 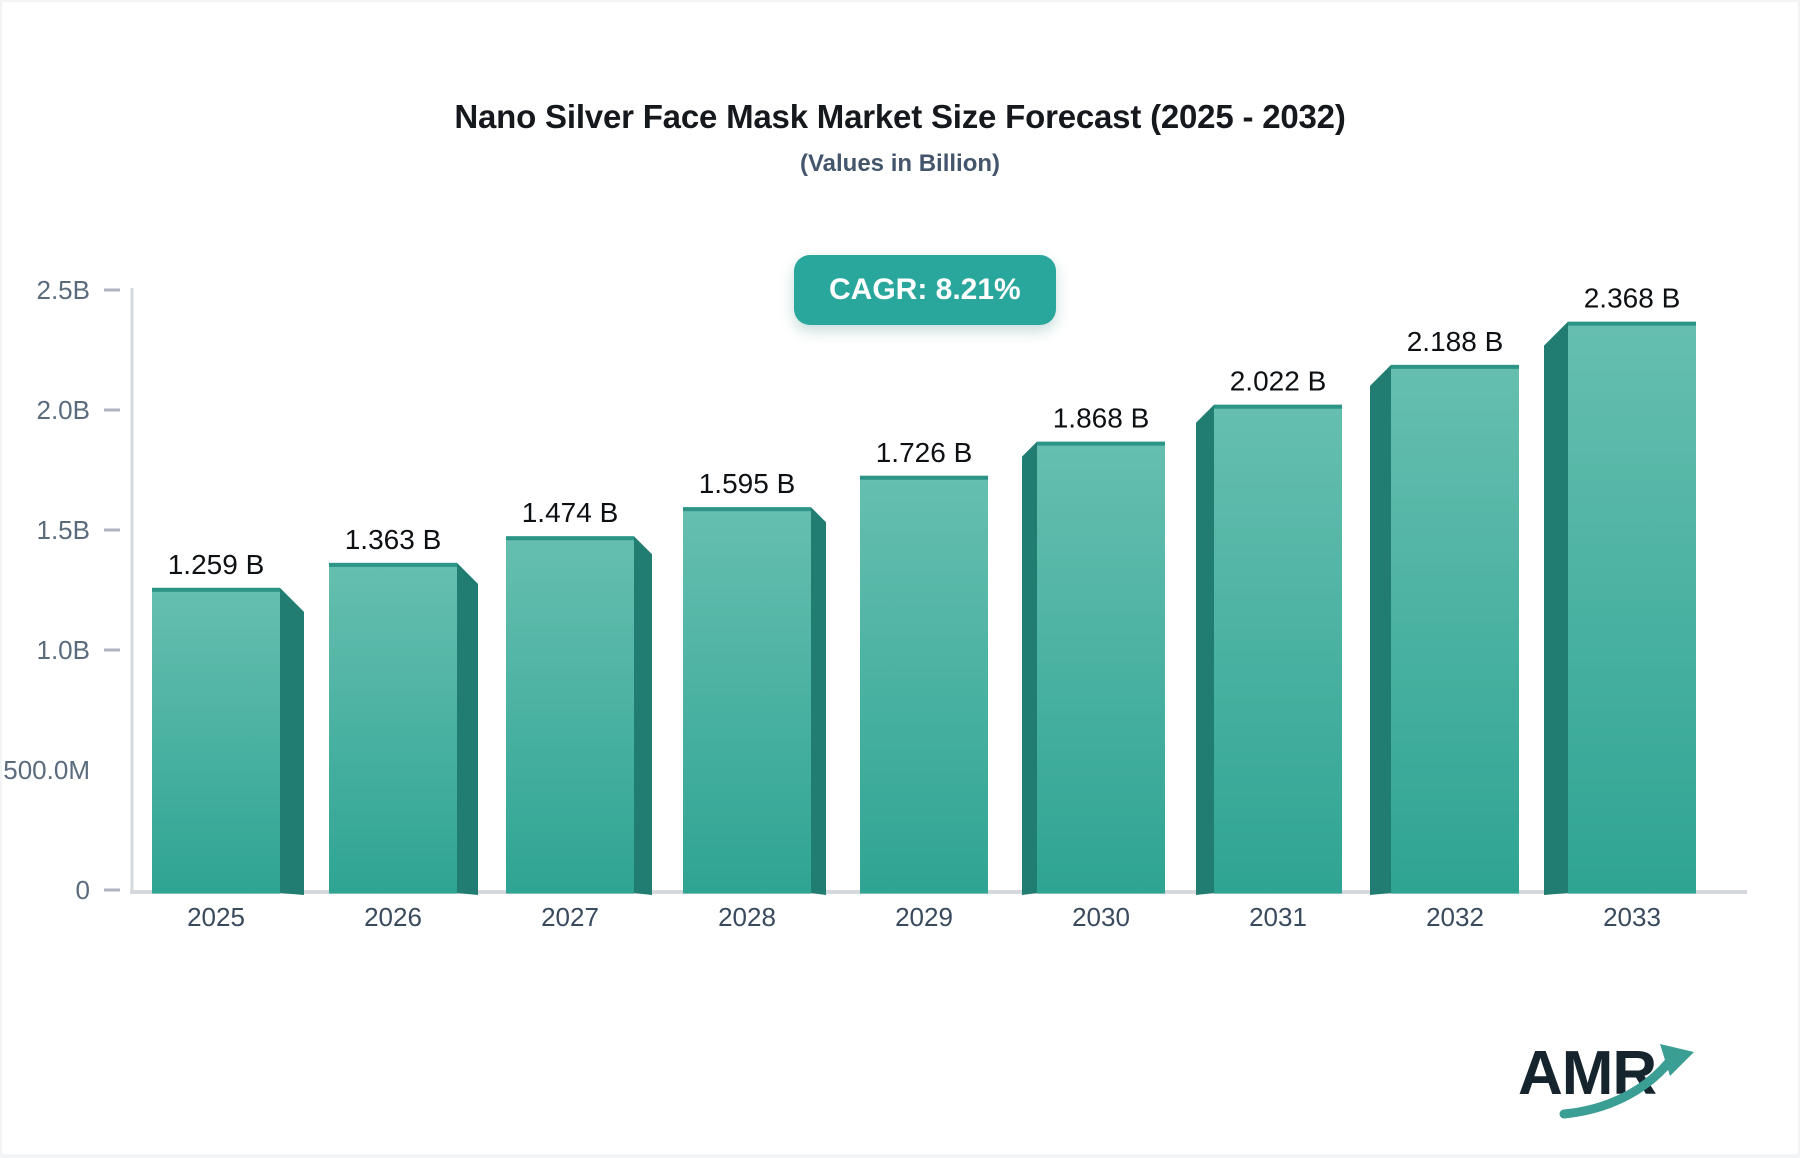 I want to click on growth-arrow-icon, so click(x=1616, y=1088).